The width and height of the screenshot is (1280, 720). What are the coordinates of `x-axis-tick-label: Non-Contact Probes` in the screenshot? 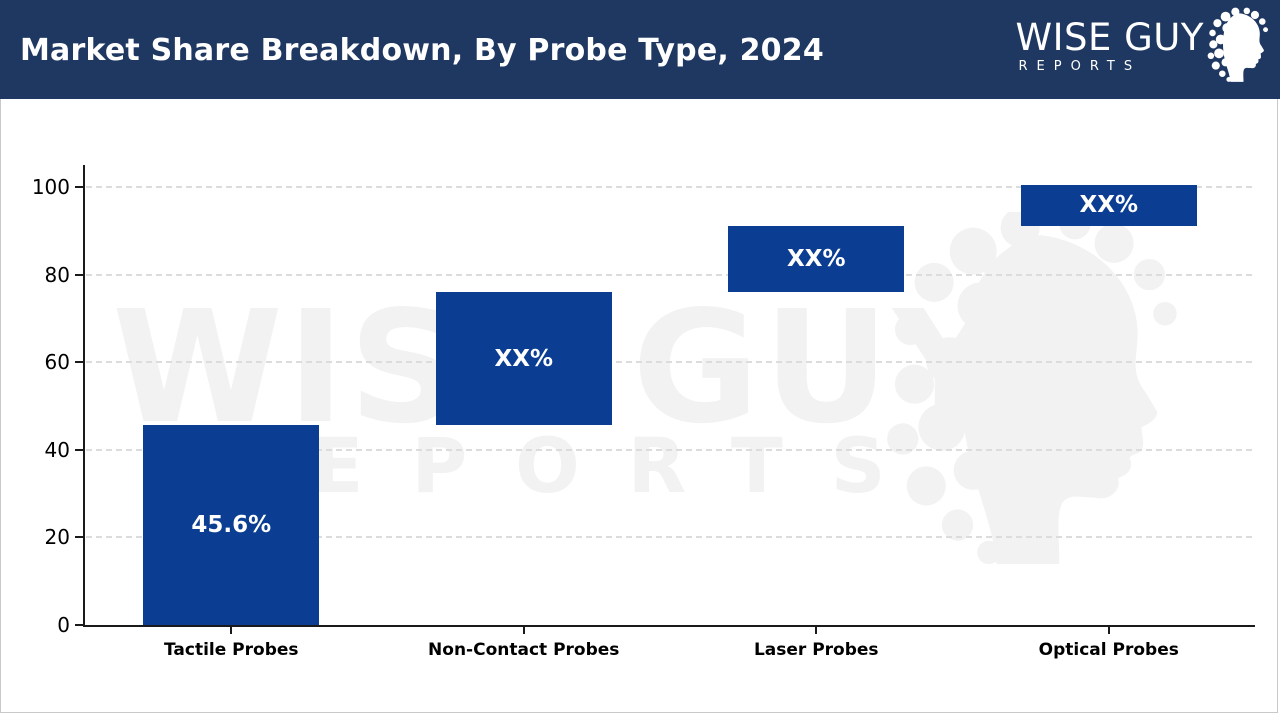 It's located at (524, 650).